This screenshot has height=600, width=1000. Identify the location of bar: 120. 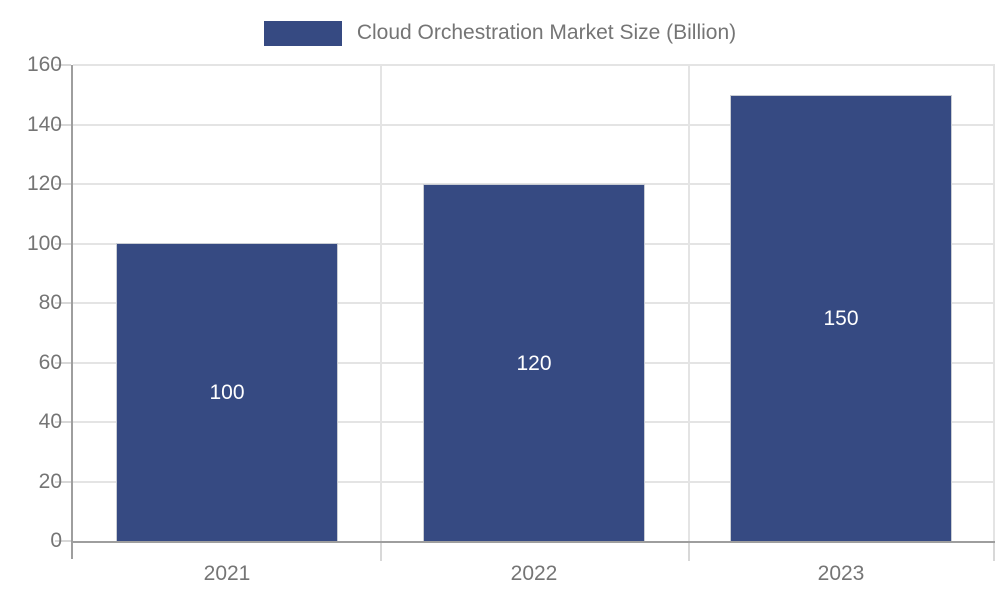
(534, 362).